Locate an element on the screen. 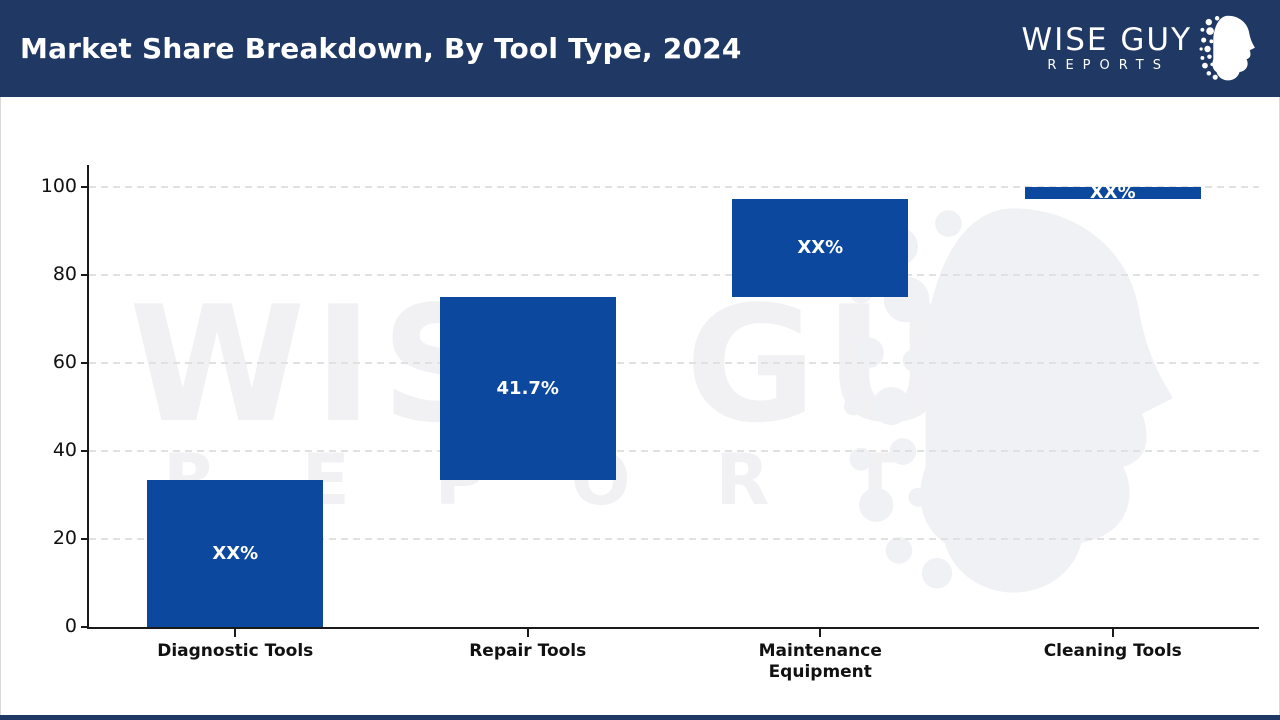 Image resolution: width=1280 pixels, height=720 pixels. x-axis-line is located at coordinates (673, 628).